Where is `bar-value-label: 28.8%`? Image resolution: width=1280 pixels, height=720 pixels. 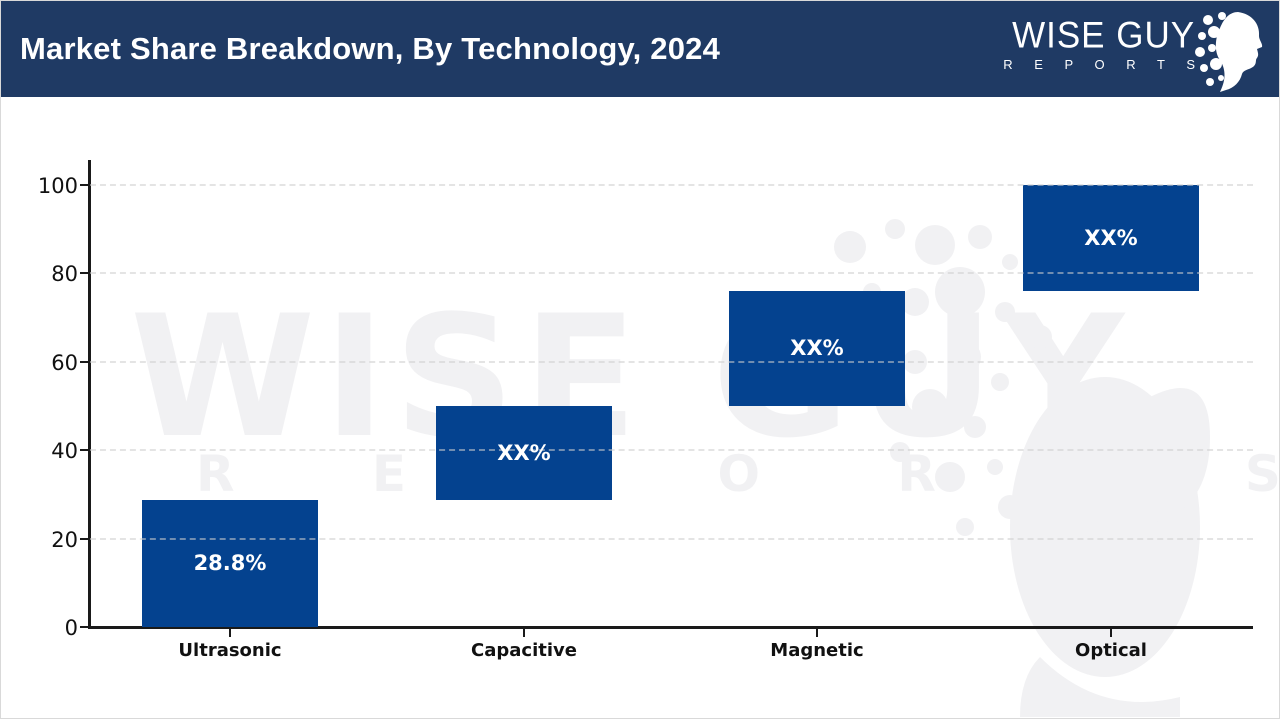 bar-value-label: 28.8% is located at coordinates (230, 563).